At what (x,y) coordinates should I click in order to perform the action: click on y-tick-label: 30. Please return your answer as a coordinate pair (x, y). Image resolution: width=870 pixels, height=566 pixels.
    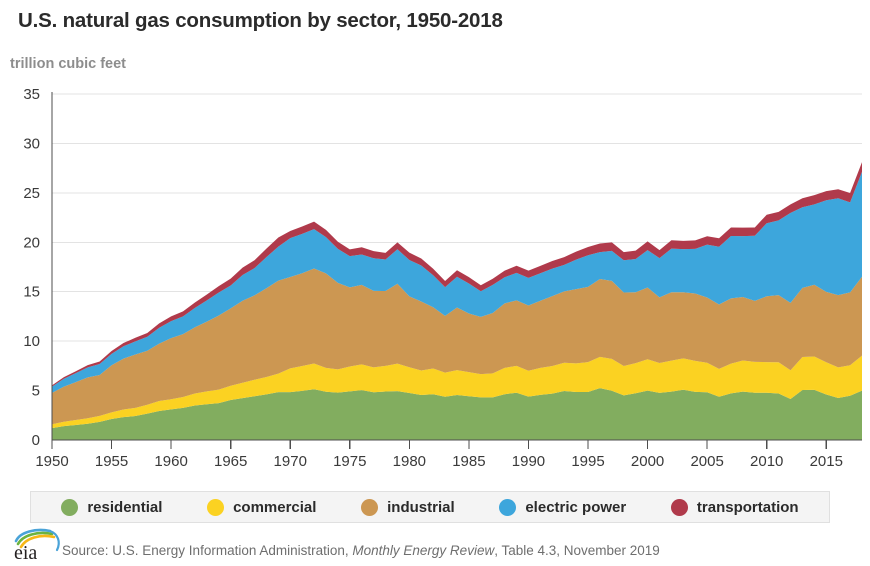
    Looking at the image, I should click on (31, 143).